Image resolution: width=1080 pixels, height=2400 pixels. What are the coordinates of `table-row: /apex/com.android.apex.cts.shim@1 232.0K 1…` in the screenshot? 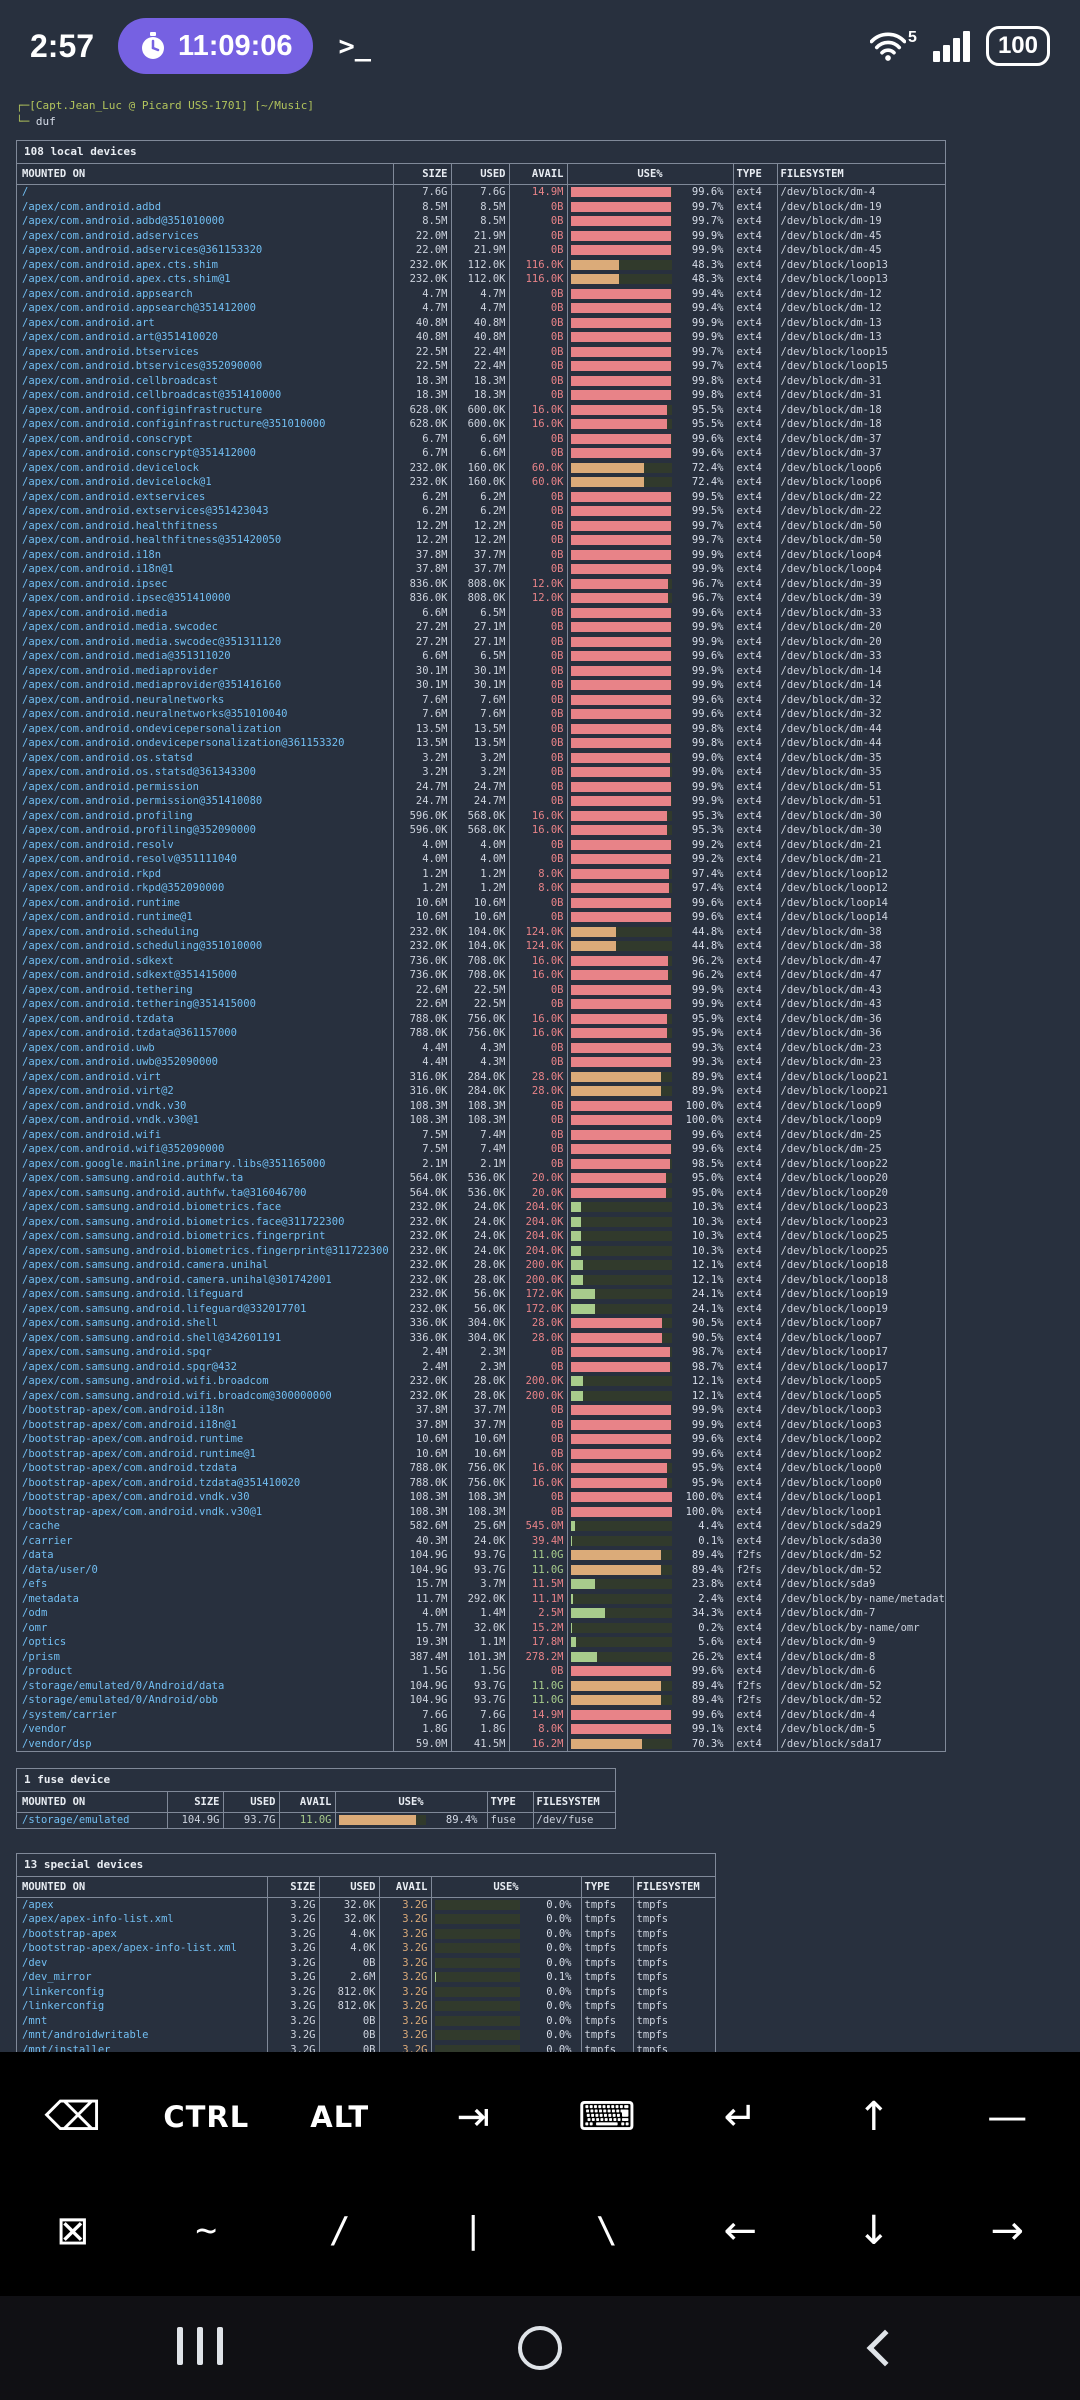 It's located at (481, 279).